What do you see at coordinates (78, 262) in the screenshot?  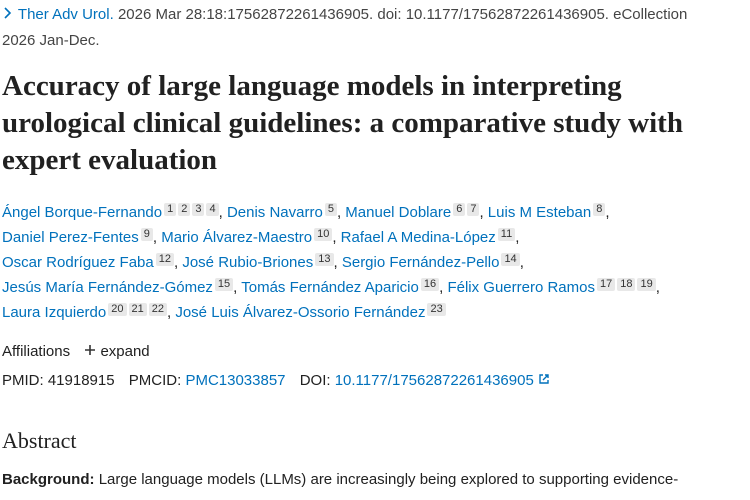 I see `author-link: Oscar Rodríguez Faba` at bounding box center [78, 262].